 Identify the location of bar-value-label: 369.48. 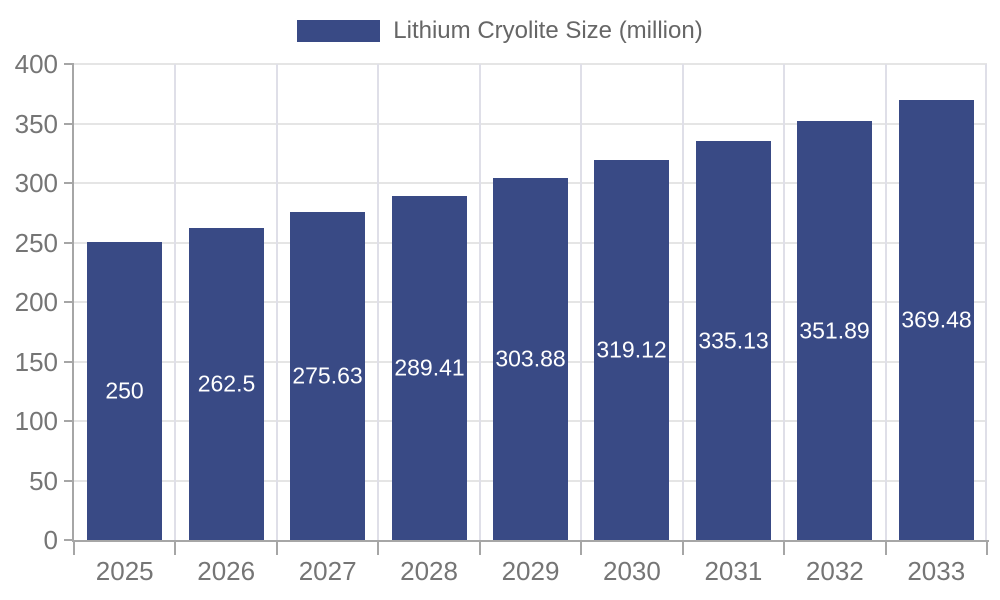
(936, 319).